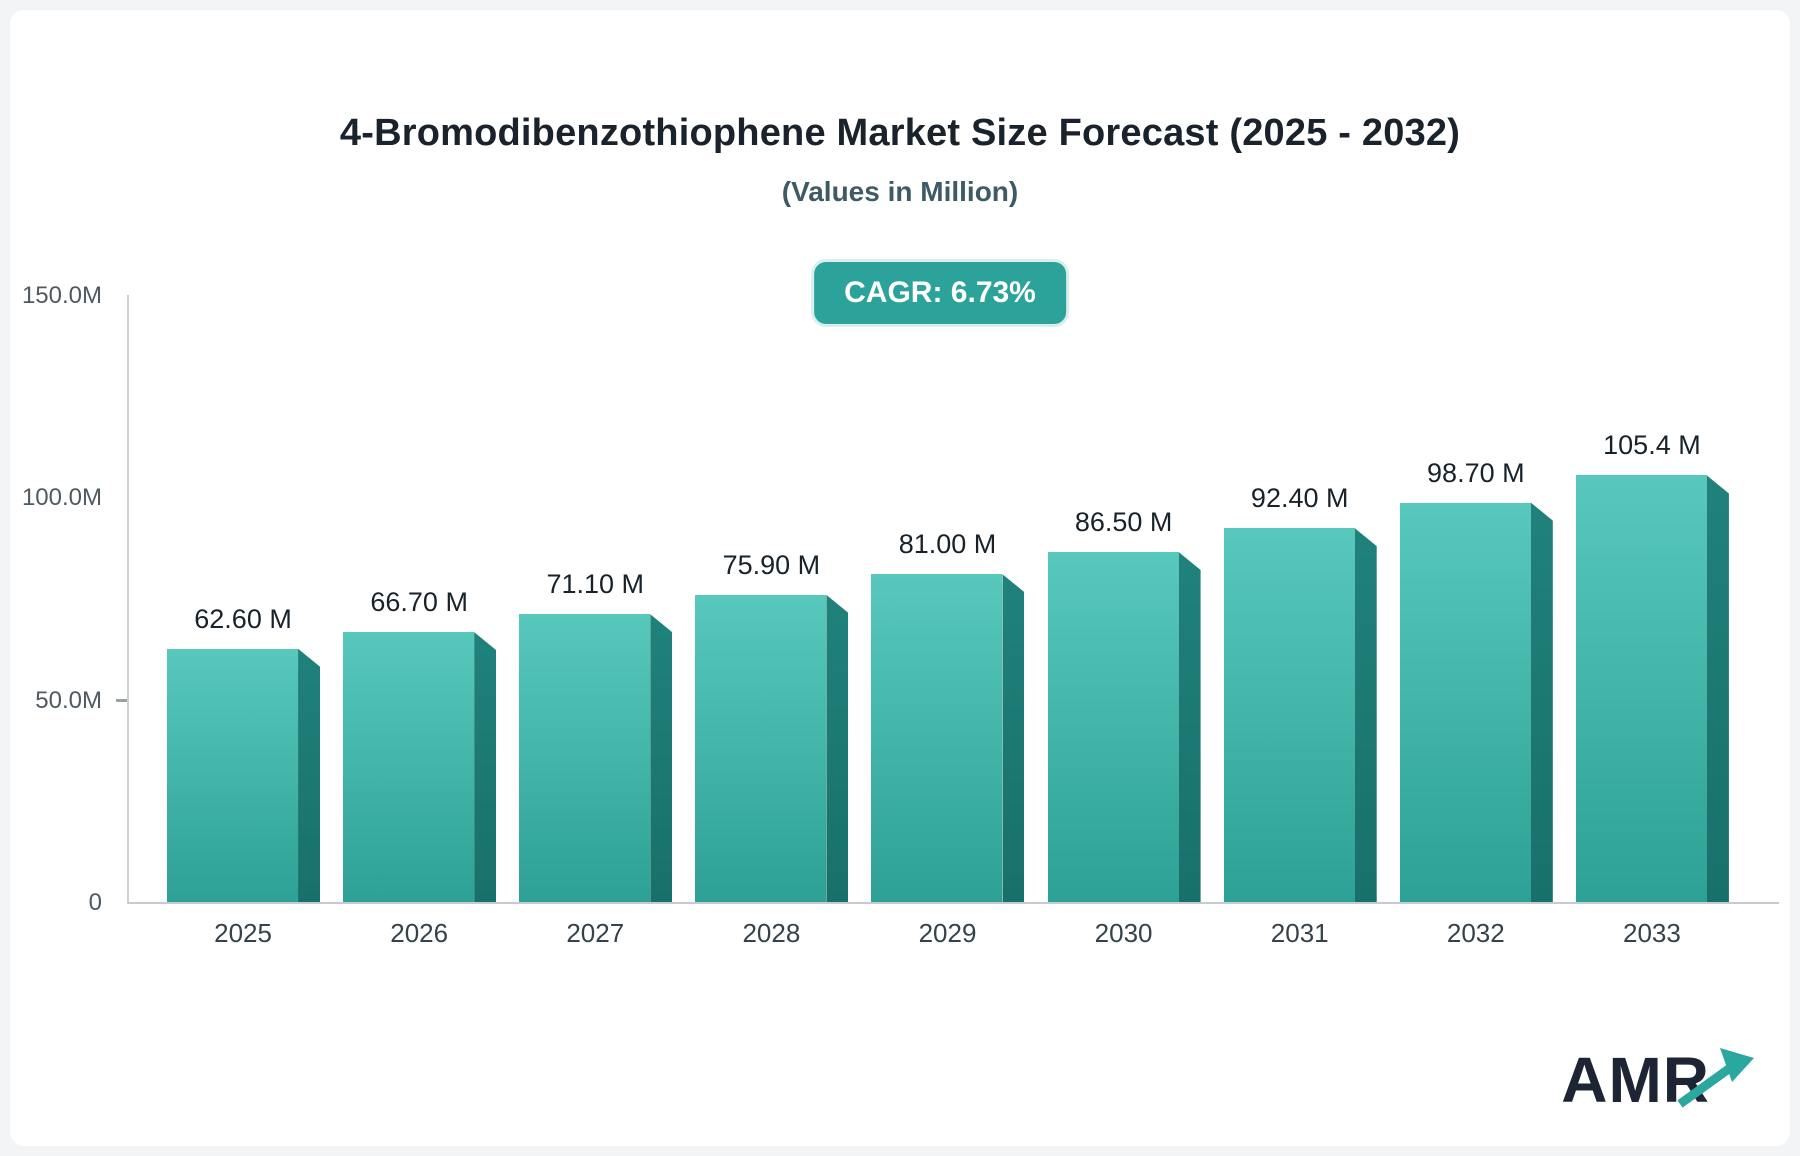 This screenshot has width=1800, height=1156. Describe the element at coordinates (771, 564) in the screenshot. I see `bar-value-label: 75.90 M` at that location.